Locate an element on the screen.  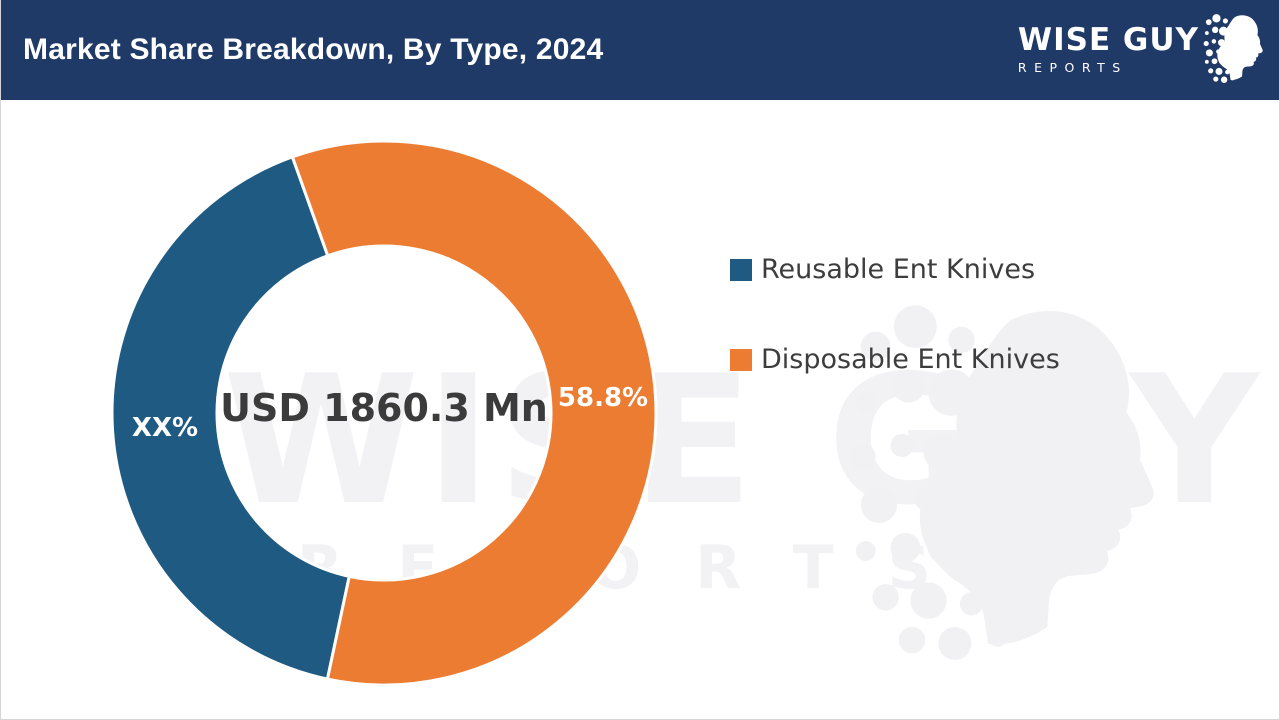
page-title: Market Share Breakdown, By Type, 2024 is located at coordinates (313, 49).